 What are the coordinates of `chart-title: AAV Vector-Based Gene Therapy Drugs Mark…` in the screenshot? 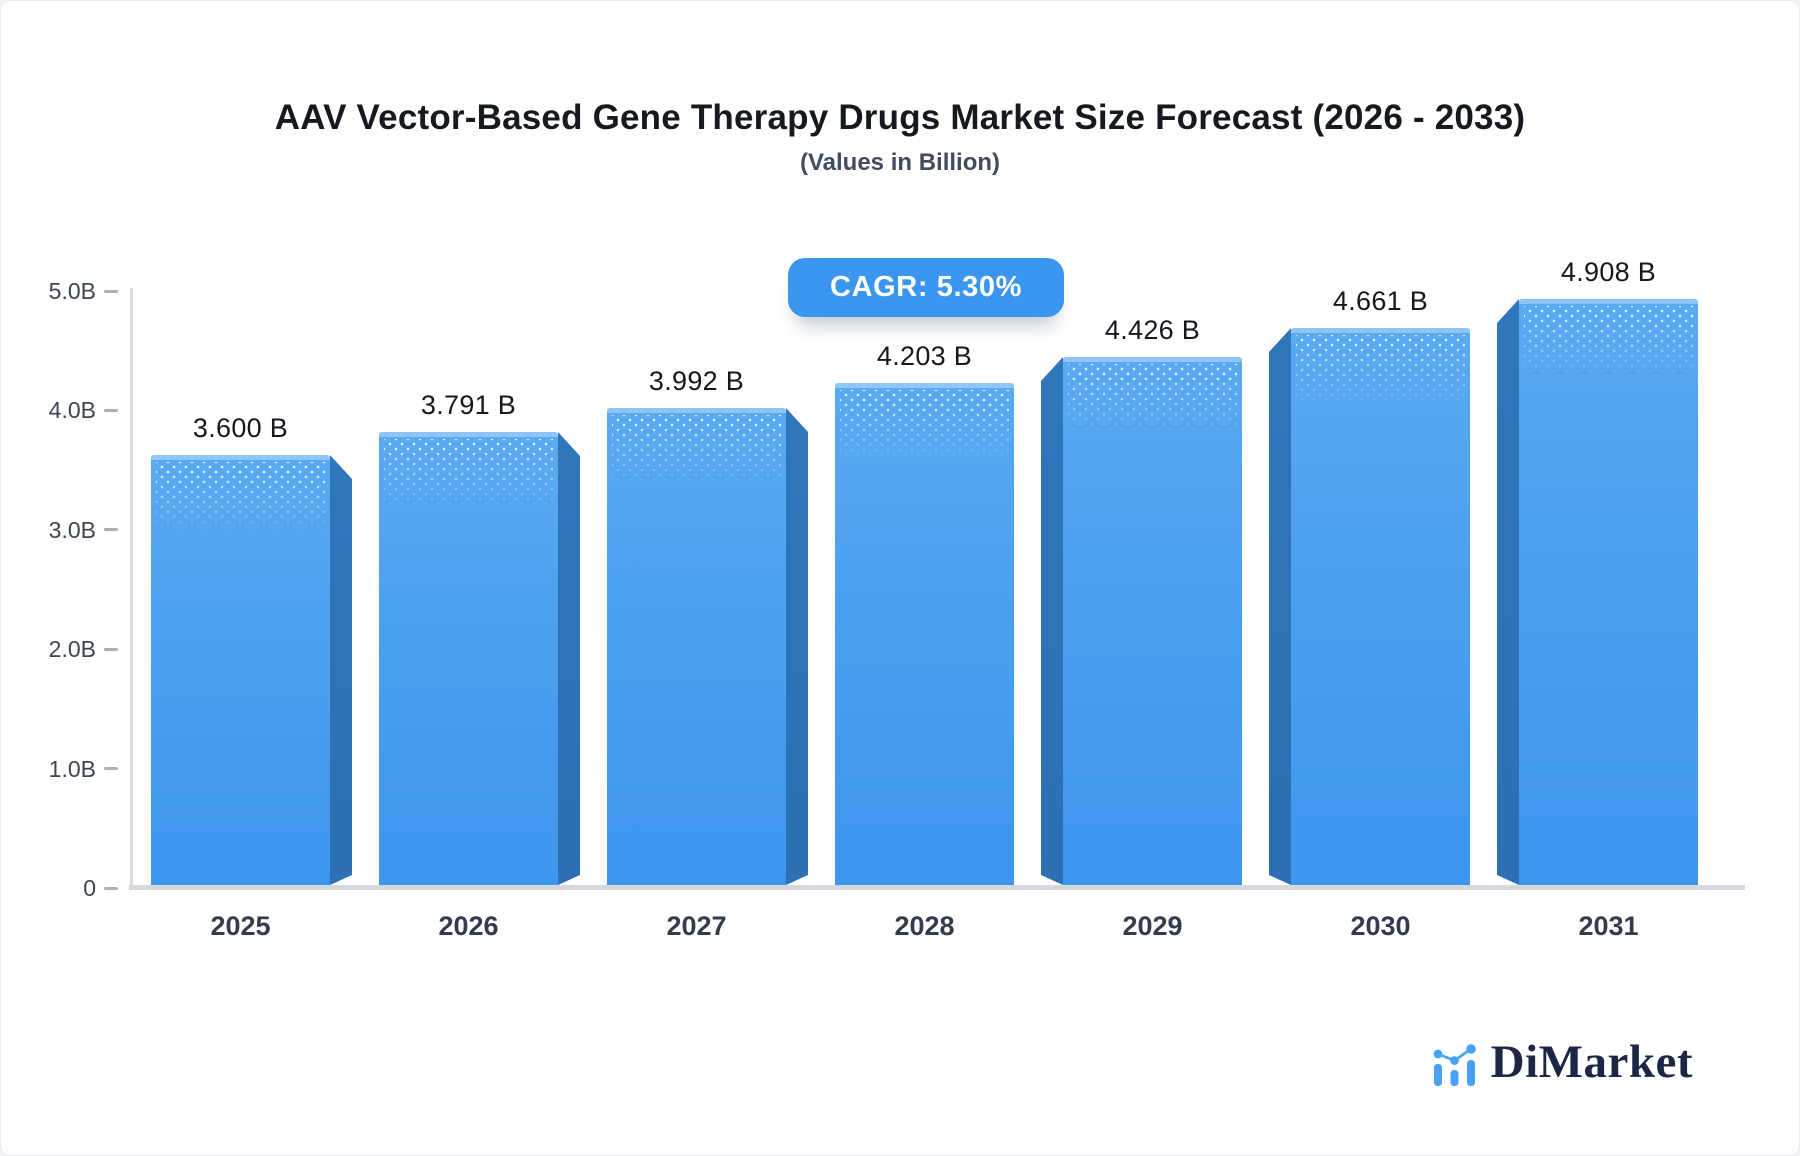 It's located at (900, 117).